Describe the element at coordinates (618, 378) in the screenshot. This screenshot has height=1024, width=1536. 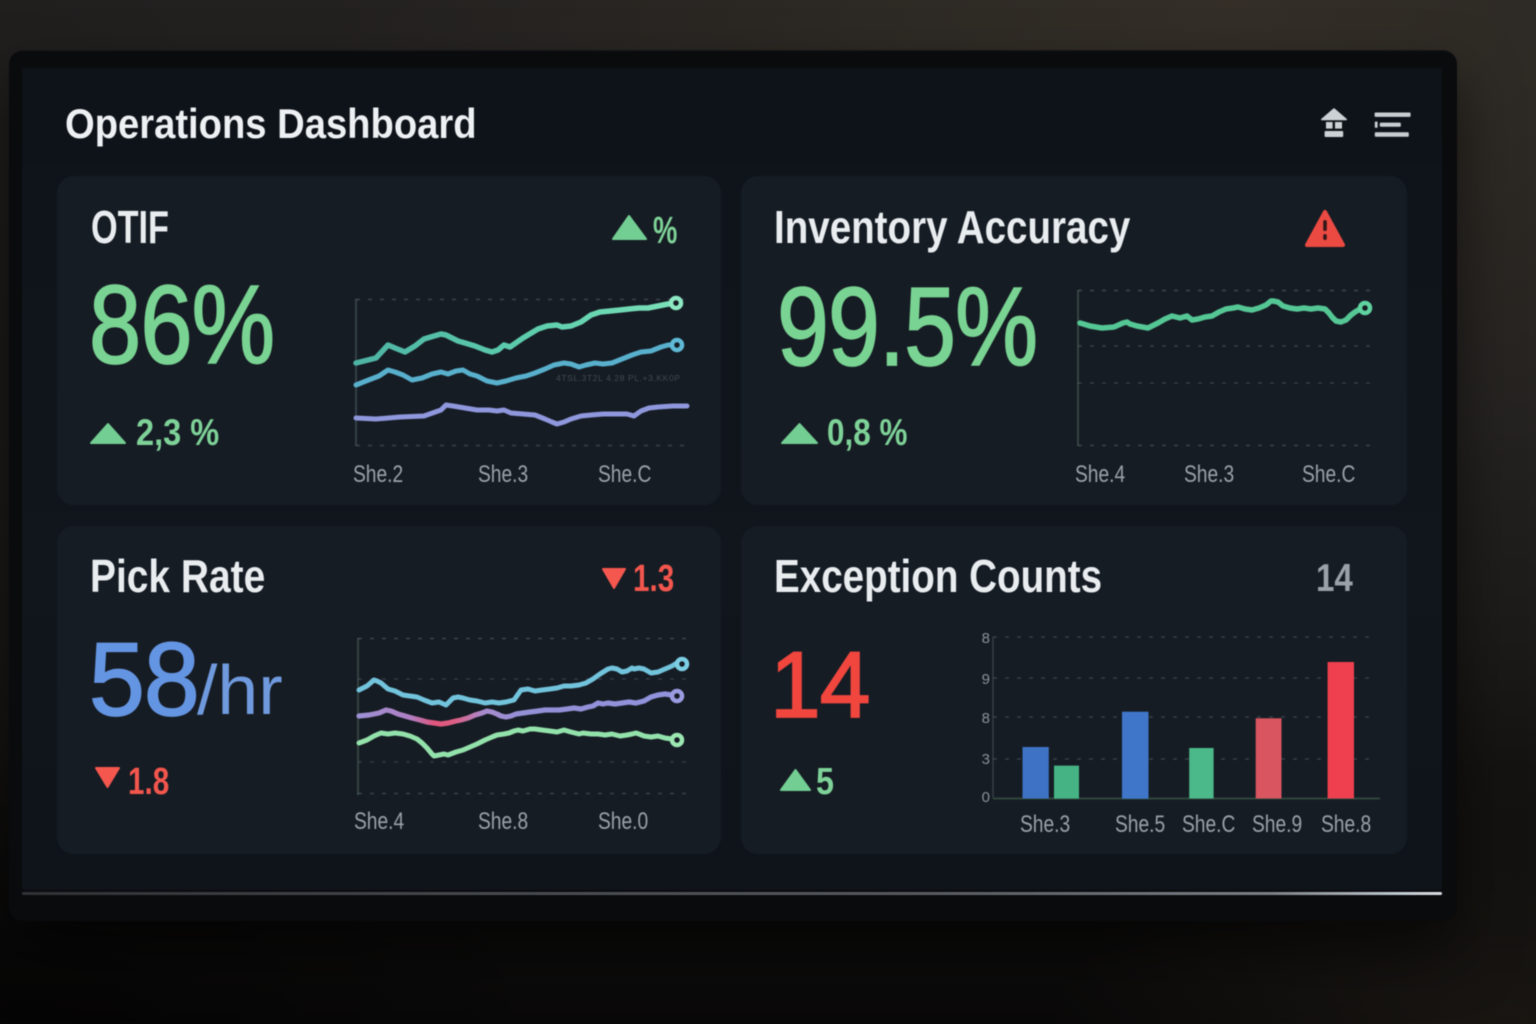
I see `svg-text: 4TSL.3T2L 4.28 PL.+3.KK0P` at that location.